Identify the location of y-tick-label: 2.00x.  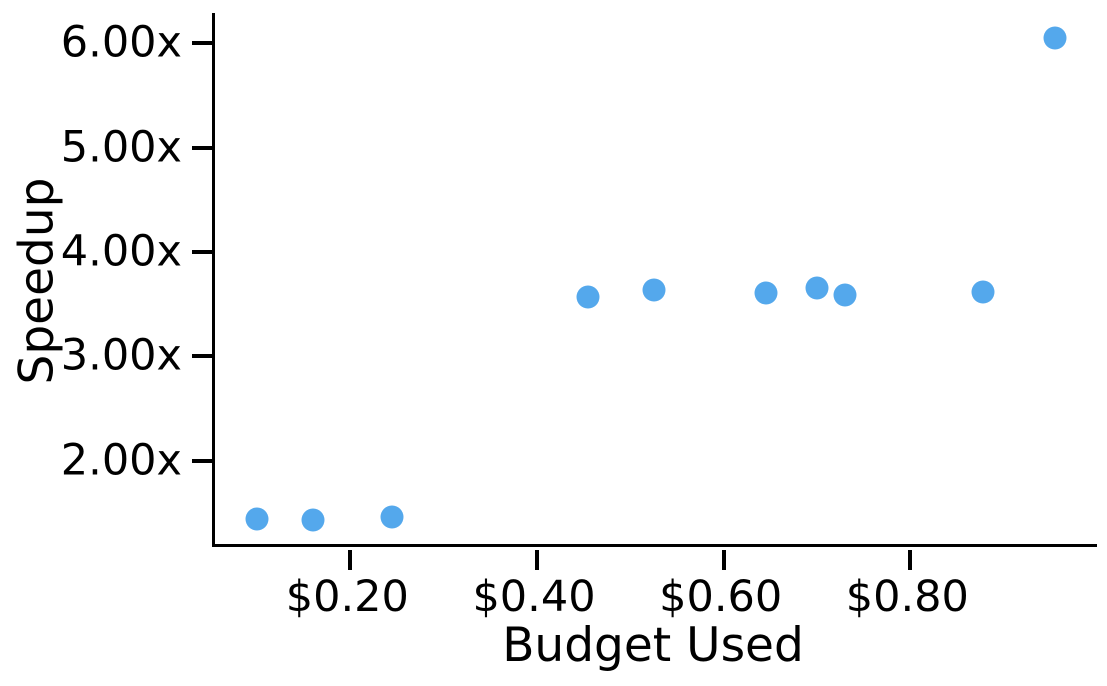
(121, 460).